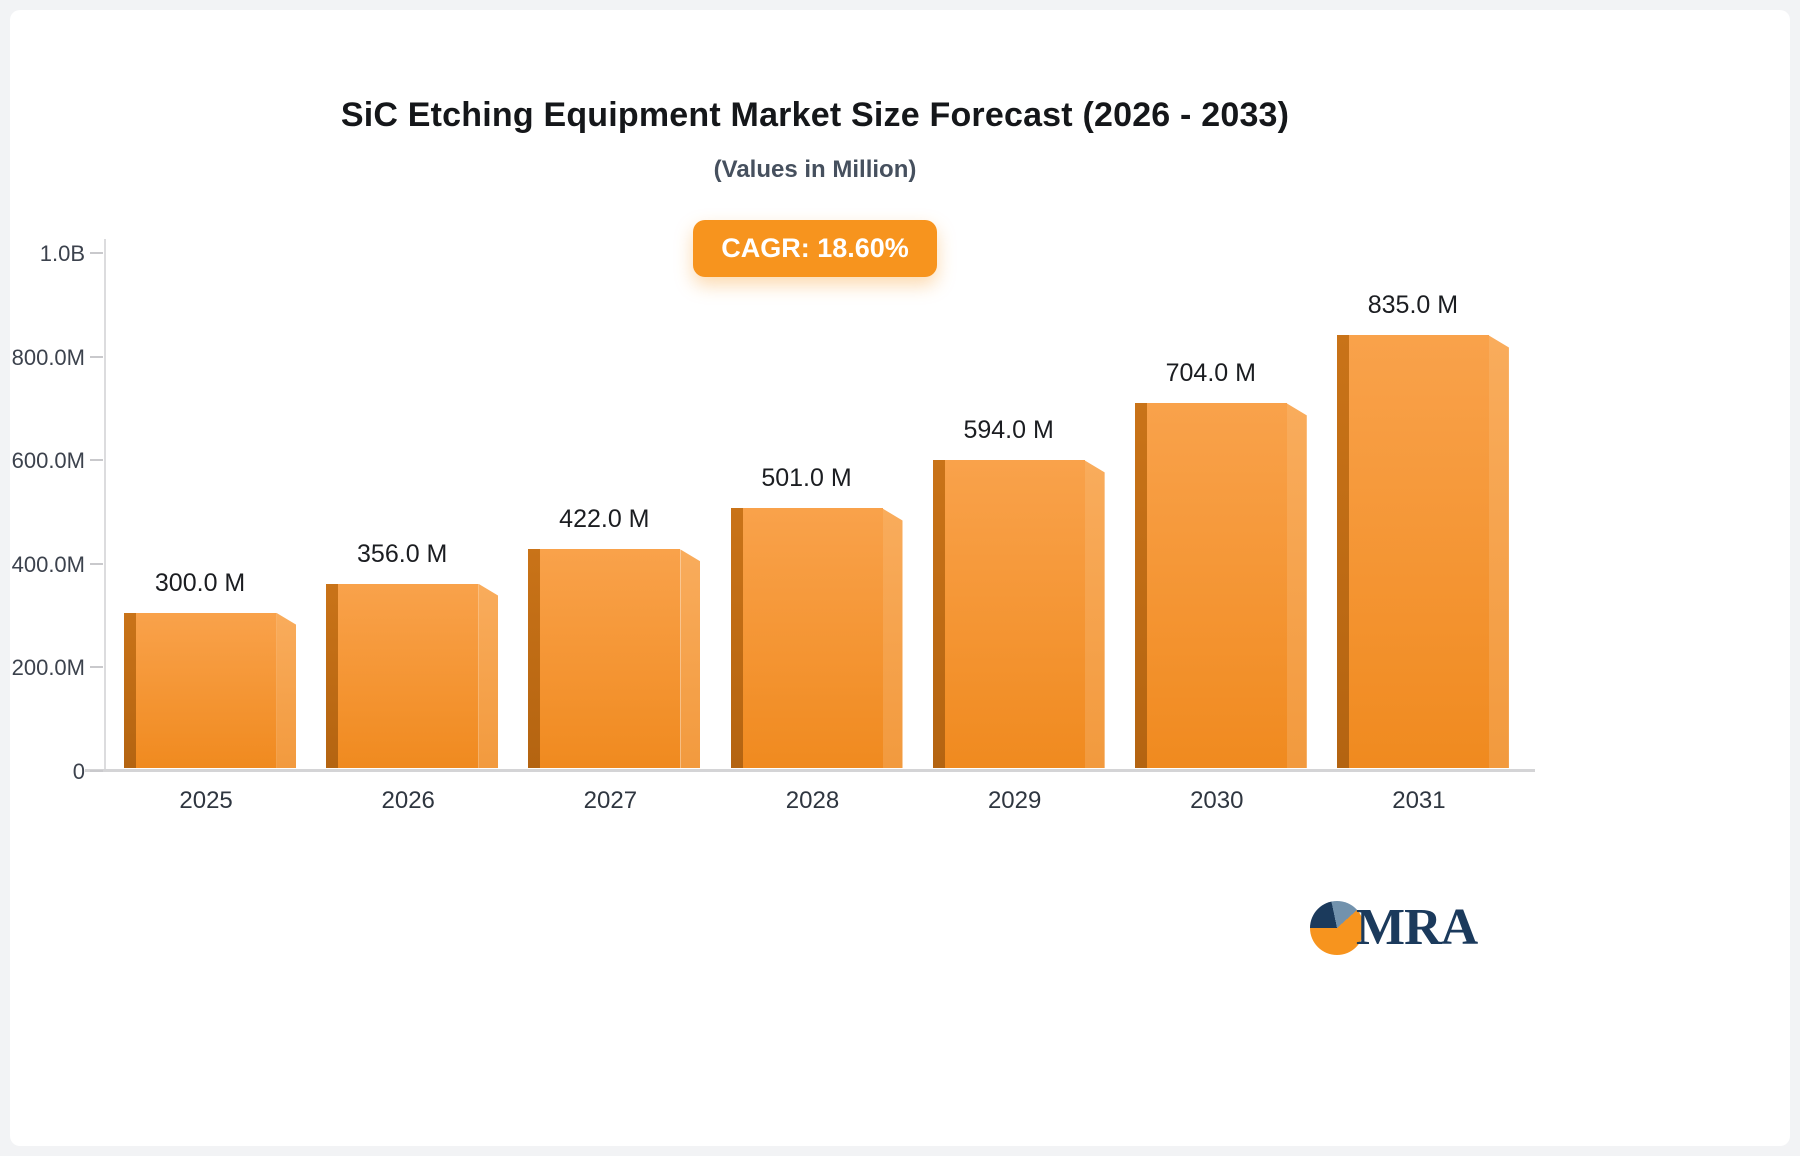  Describe the element at coordinates (604, 519) in the screenshot. I see `bar-value-label: 422.0 M` at that location.